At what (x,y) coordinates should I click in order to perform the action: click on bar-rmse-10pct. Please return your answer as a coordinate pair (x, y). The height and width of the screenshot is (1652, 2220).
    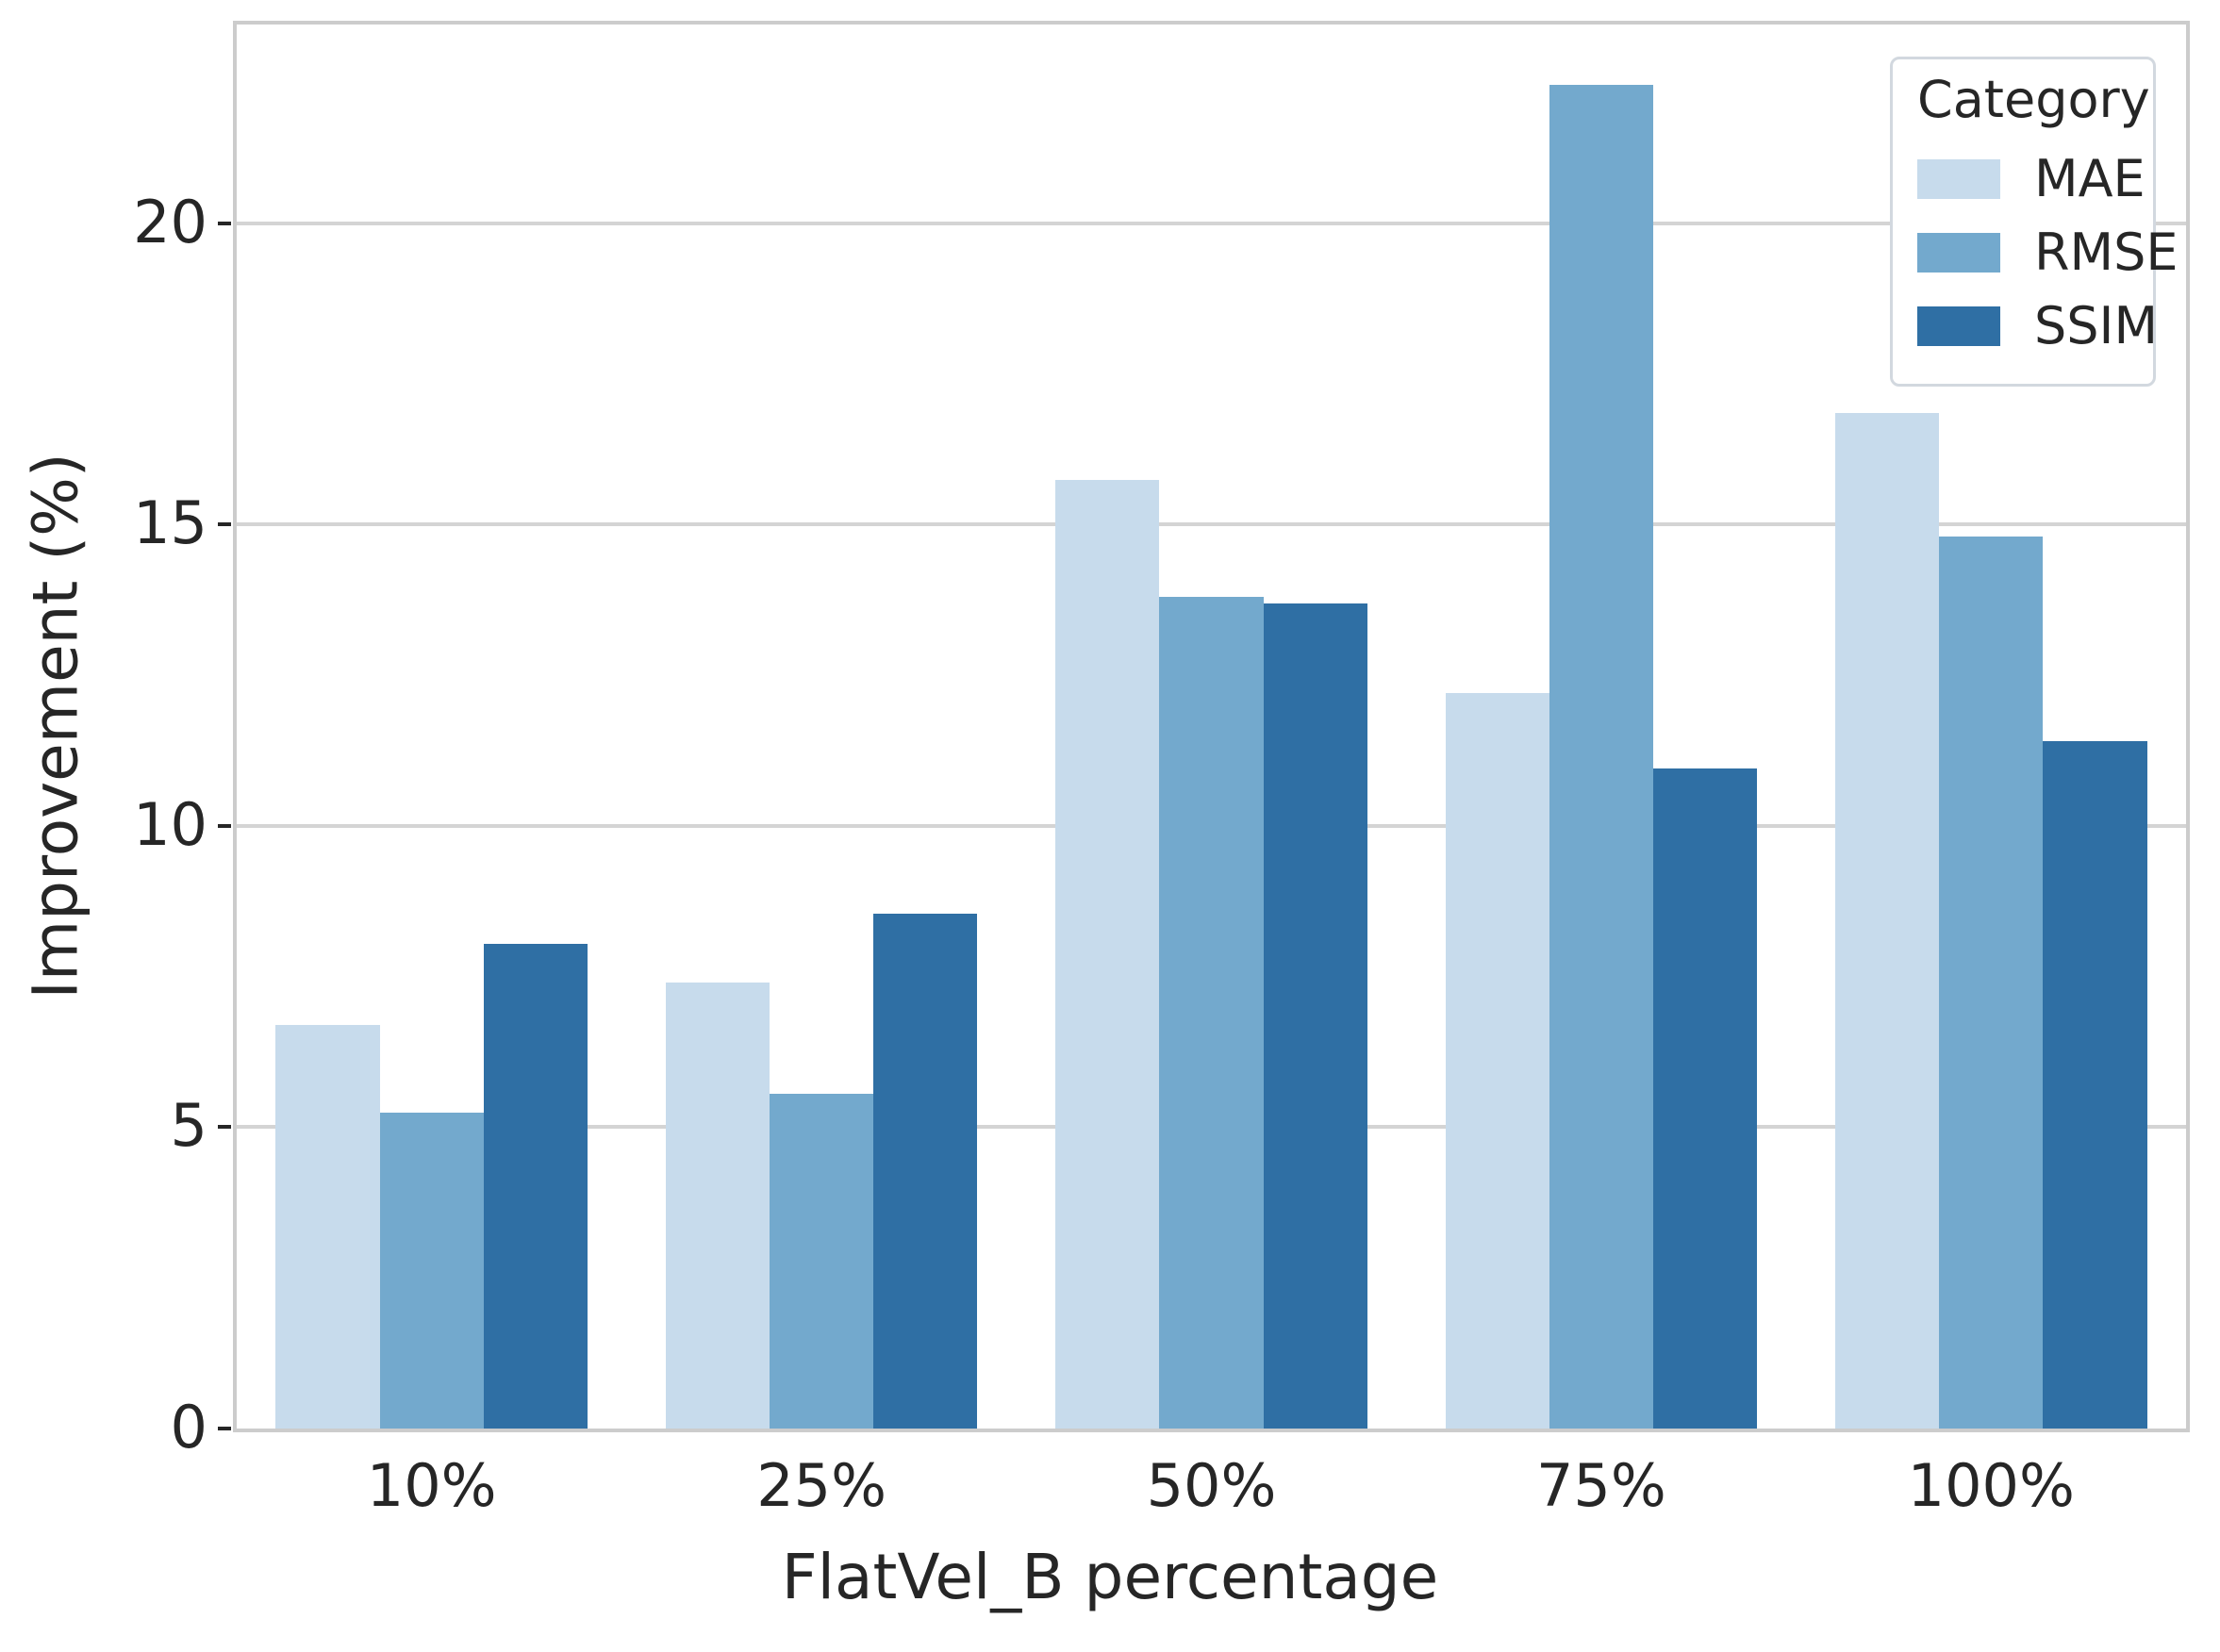
    Looking at the image, I should click on (431, 1270).